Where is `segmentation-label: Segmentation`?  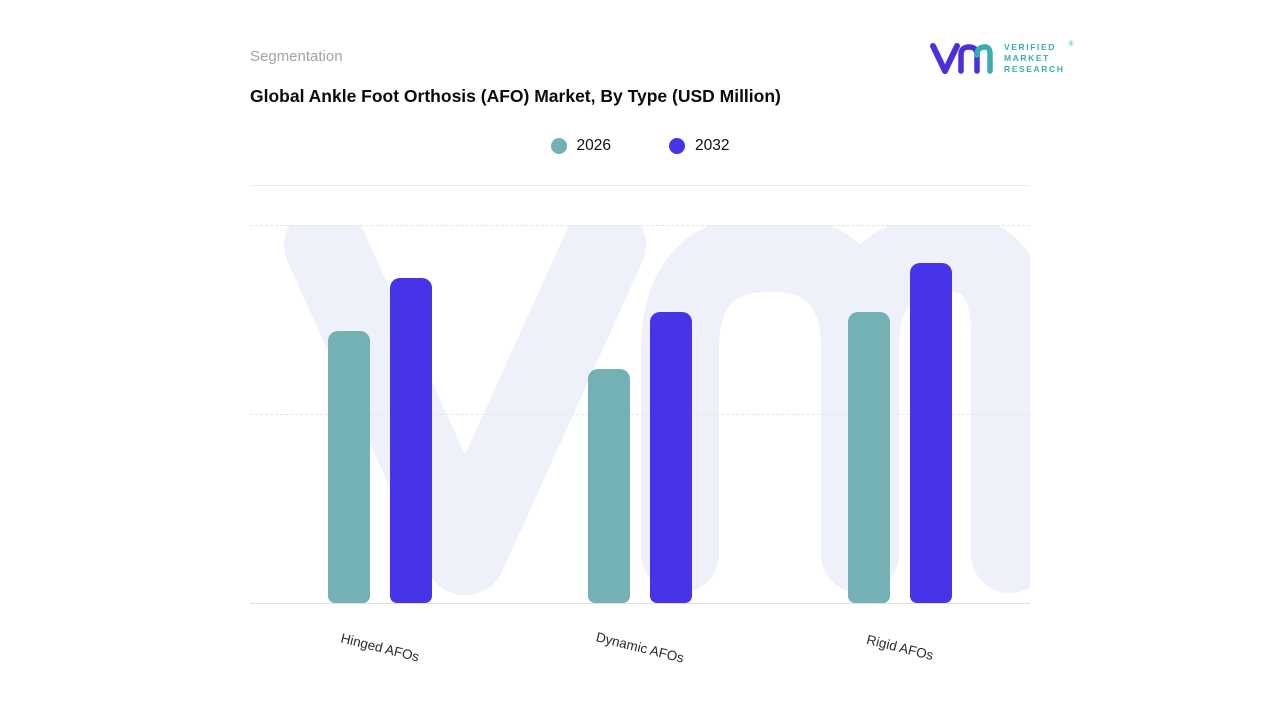 segmentation-label: Segmentation is located at coordinates (296, 56).